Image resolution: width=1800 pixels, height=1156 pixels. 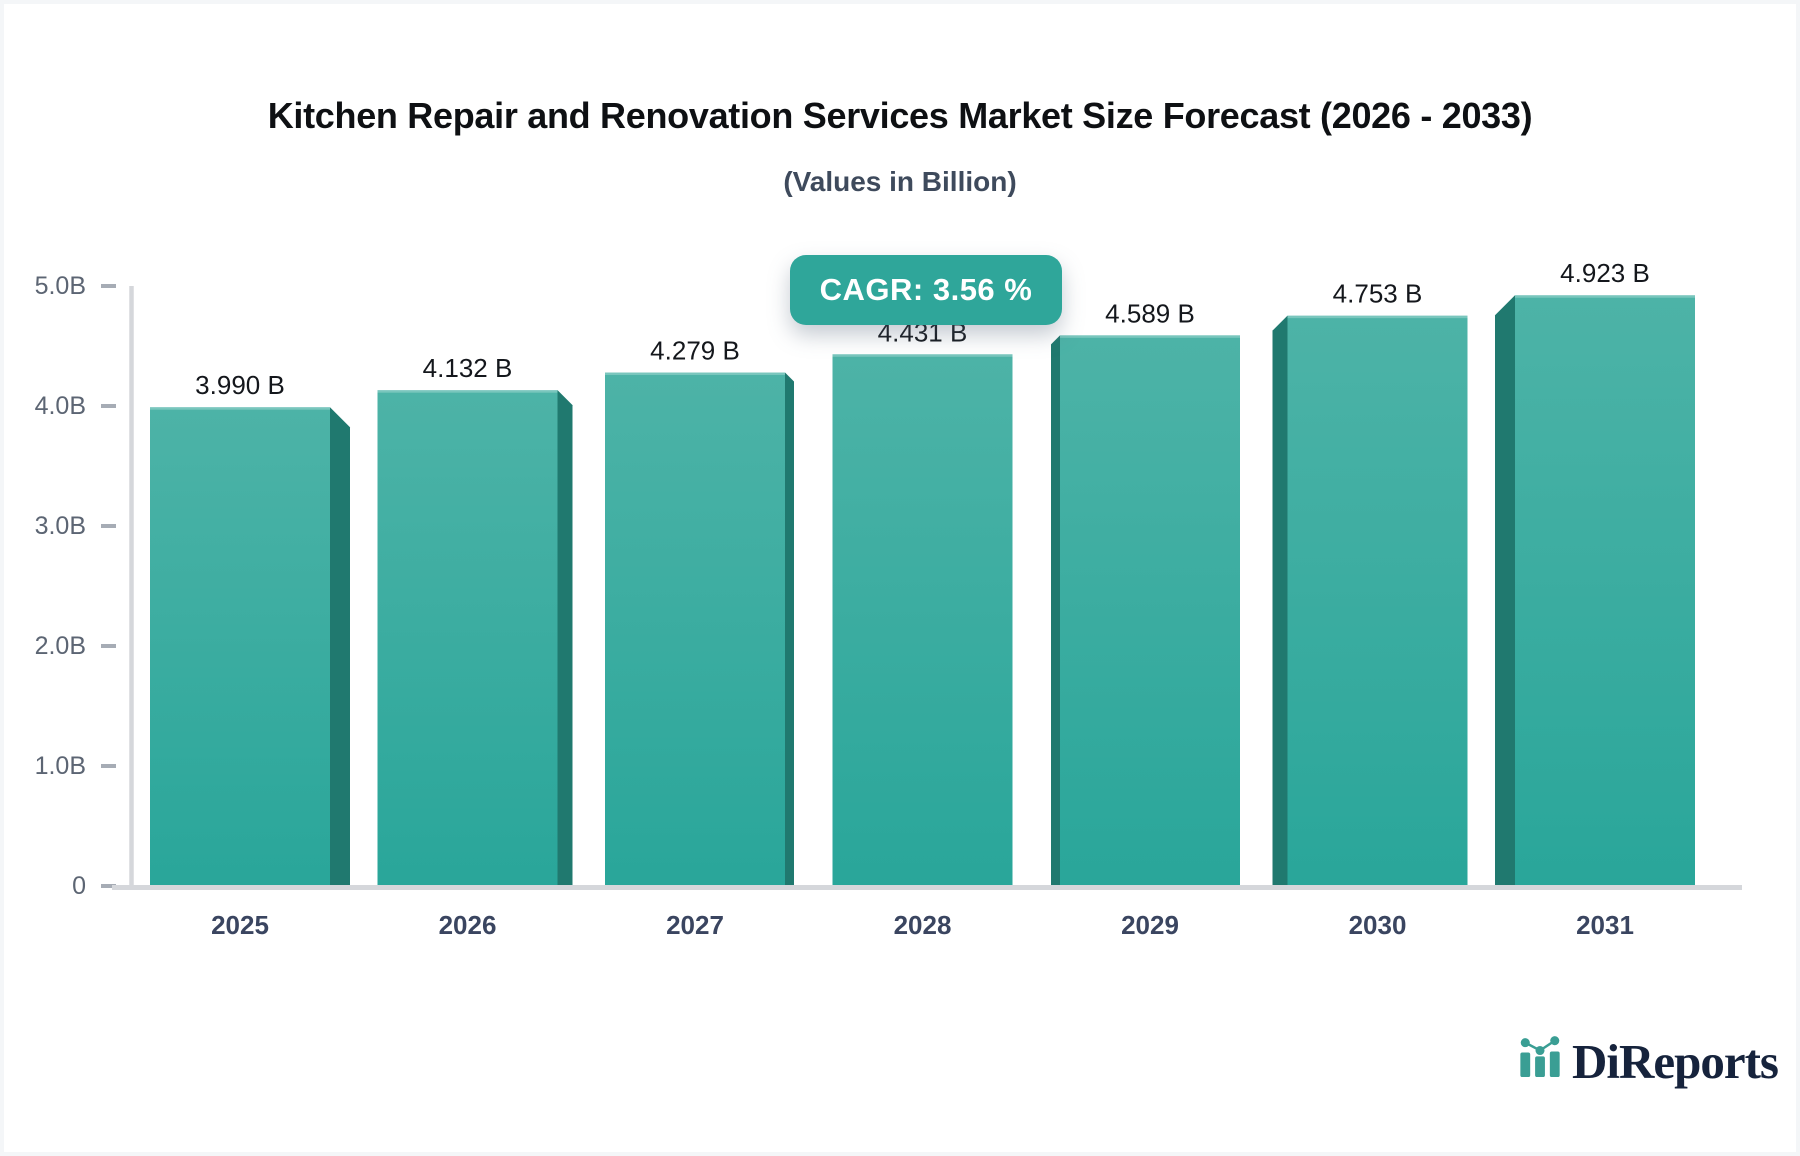 What do you see at coordinates (60, 526) in the screenshot?
I see `y-tick-label: 3.0B` at bounding box center [60, 526].